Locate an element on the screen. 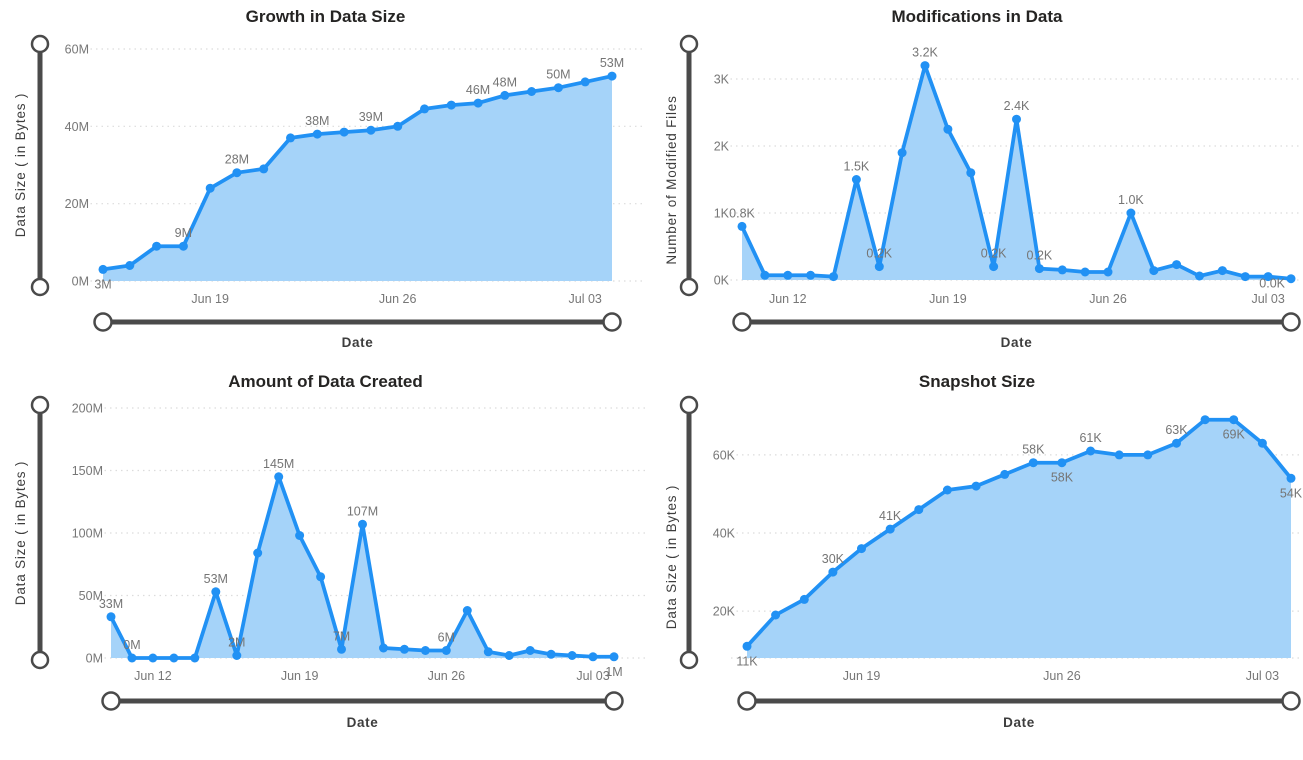 The width and height of the screenshot is (1303, 760). data-point-label: 39M is located at coordinates (371, 117).